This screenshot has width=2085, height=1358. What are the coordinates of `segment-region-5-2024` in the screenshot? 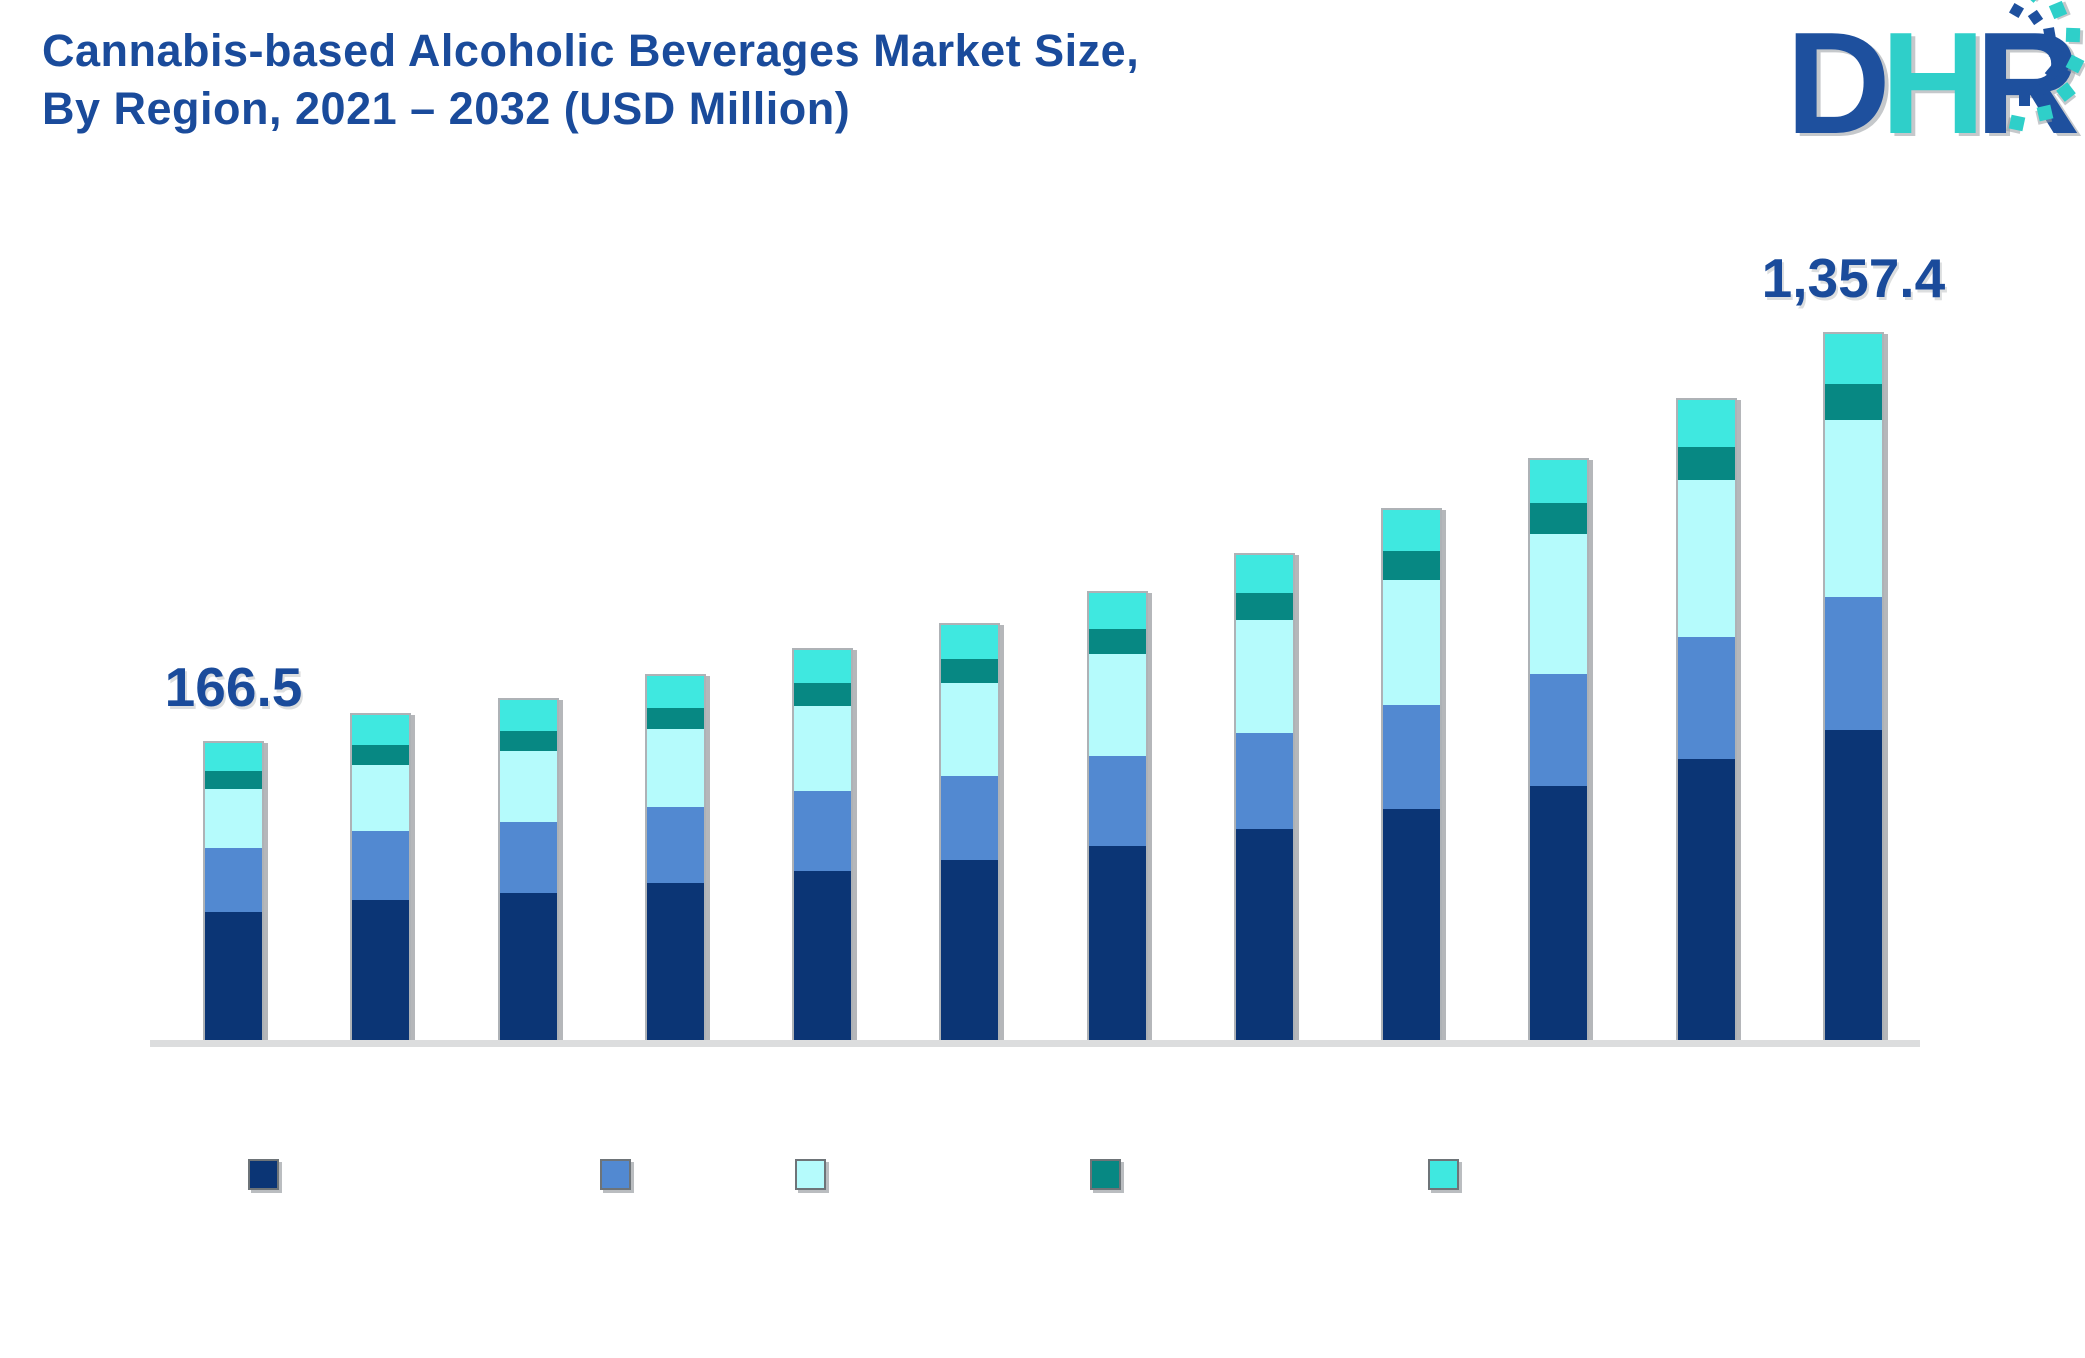 It's located at (675, 691).